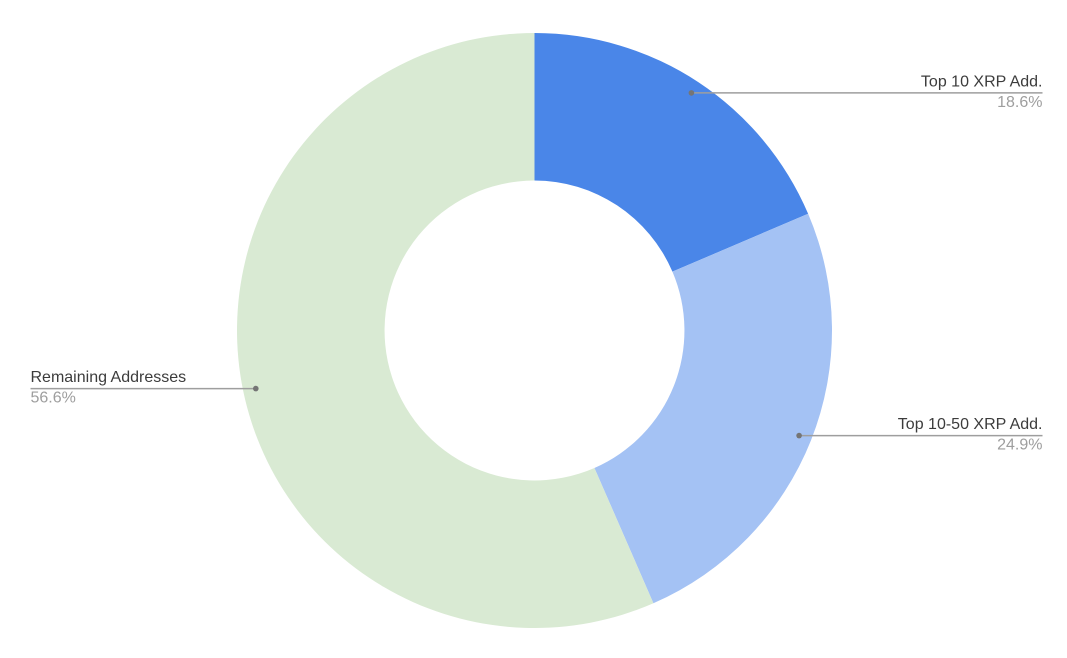  Describe the element at coordinates (256, 388) in the screenshot. I see `label-anchor-dot-remaining-addresses` at that location.